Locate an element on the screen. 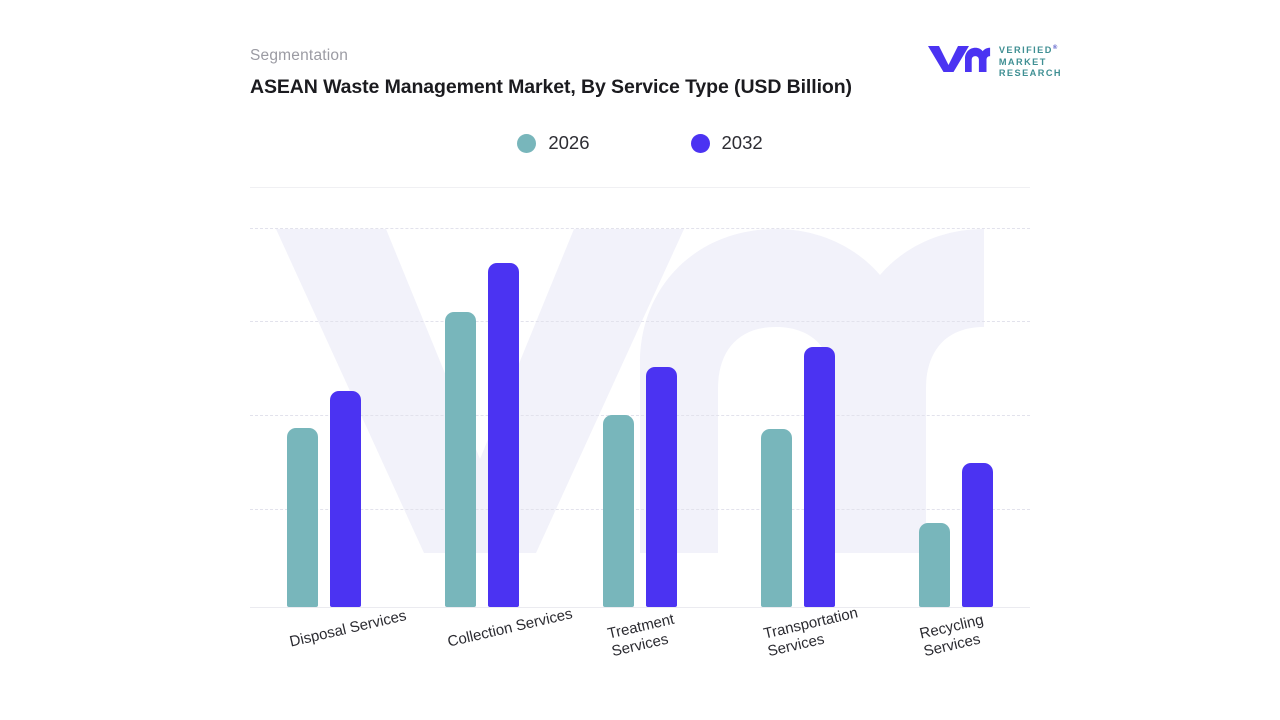 The width and height of the screenshot is (1280, 720). logo-line-verified: VERIFIED® is located at coordinates (1028, 50).